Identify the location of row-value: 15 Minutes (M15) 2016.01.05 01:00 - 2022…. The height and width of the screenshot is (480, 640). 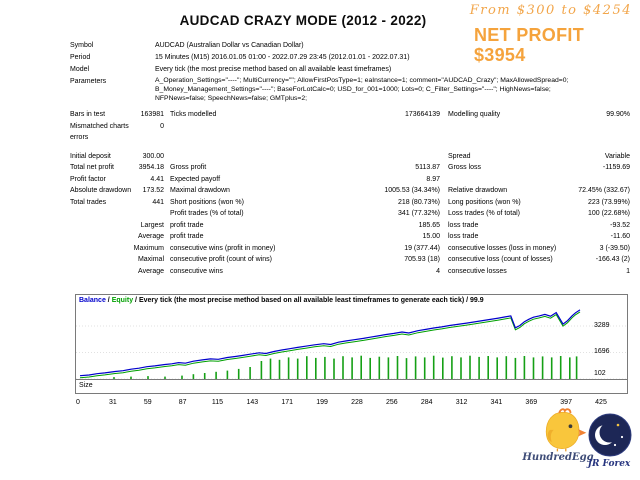
(282, 57).